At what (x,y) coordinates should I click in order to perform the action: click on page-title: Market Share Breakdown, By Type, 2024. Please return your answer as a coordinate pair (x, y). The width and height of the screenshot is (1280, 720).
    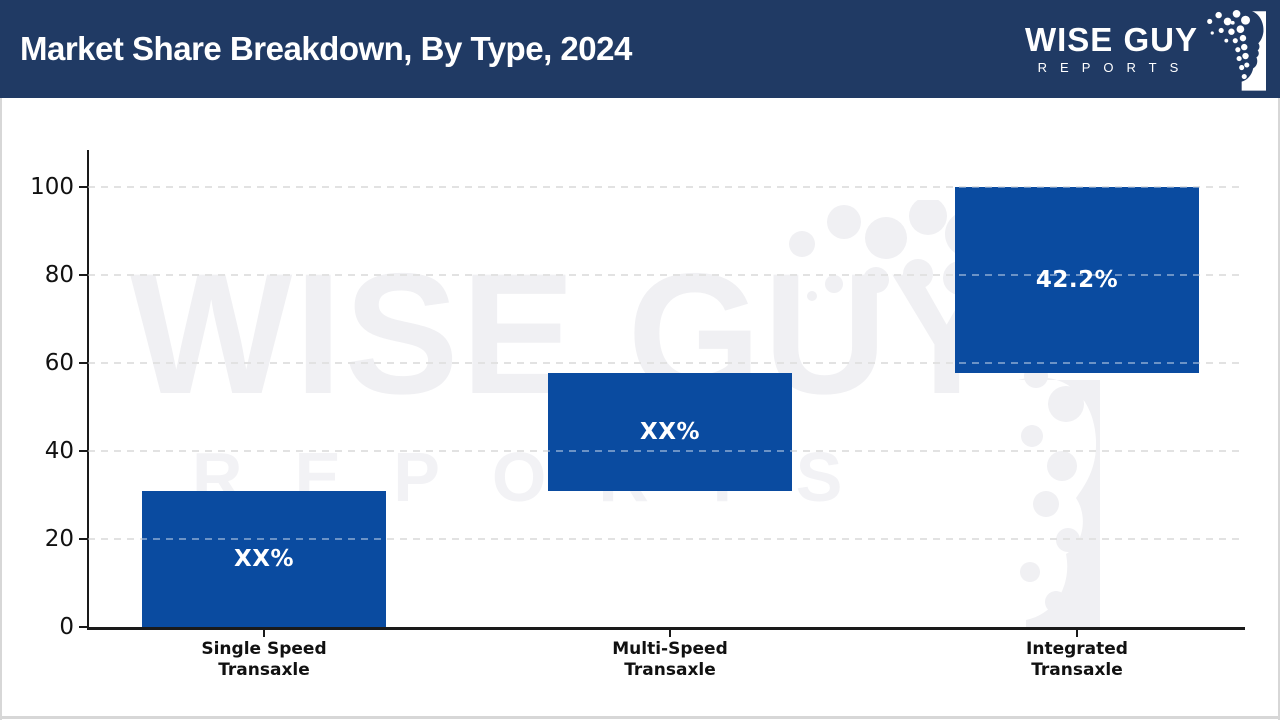
    Looking at the image, I should click on (326, 48).